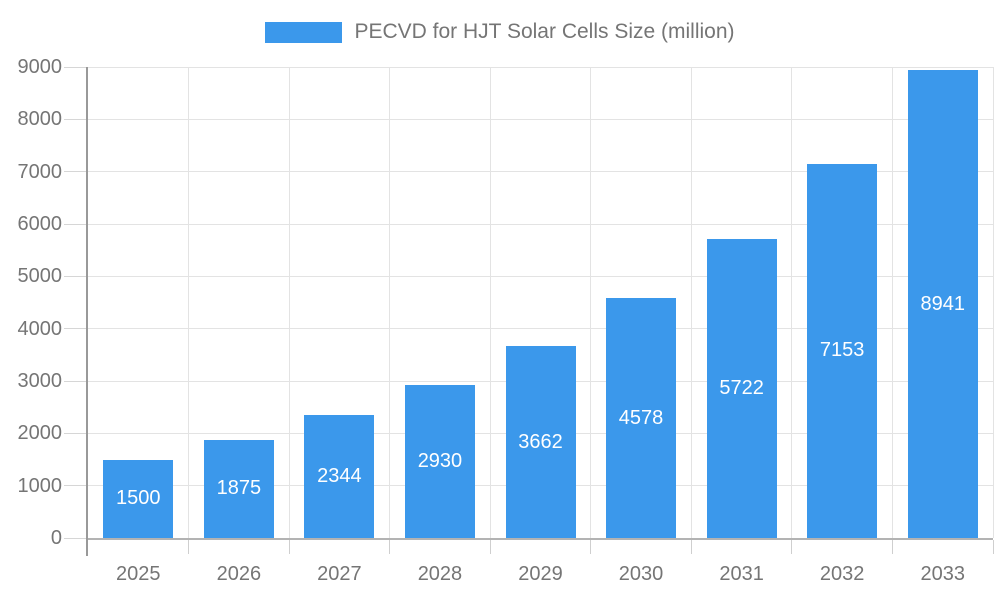 This screenshot has height=600, width=1000. Describe the element at coordinates (540, 574) in the screenshot. I see `x-tick-label: 2029` at that location.